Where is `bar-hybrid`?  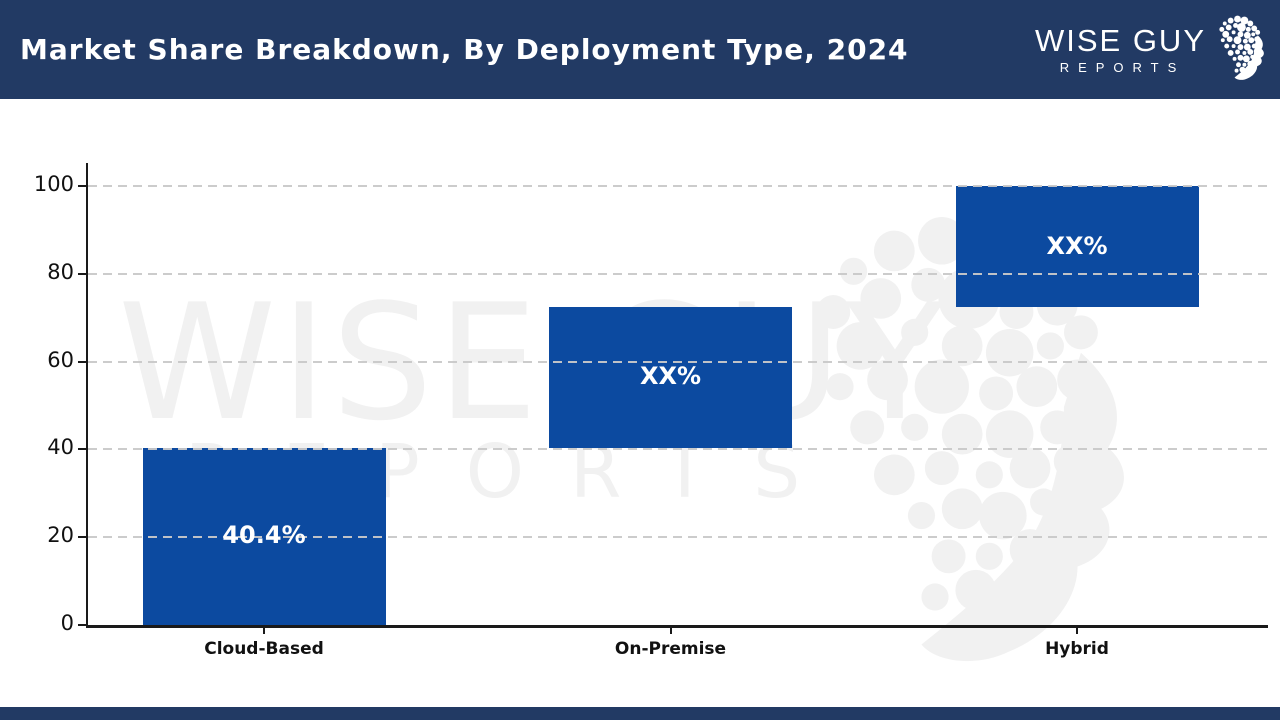
bar-hybrid is located at coordinates (1077, 247).